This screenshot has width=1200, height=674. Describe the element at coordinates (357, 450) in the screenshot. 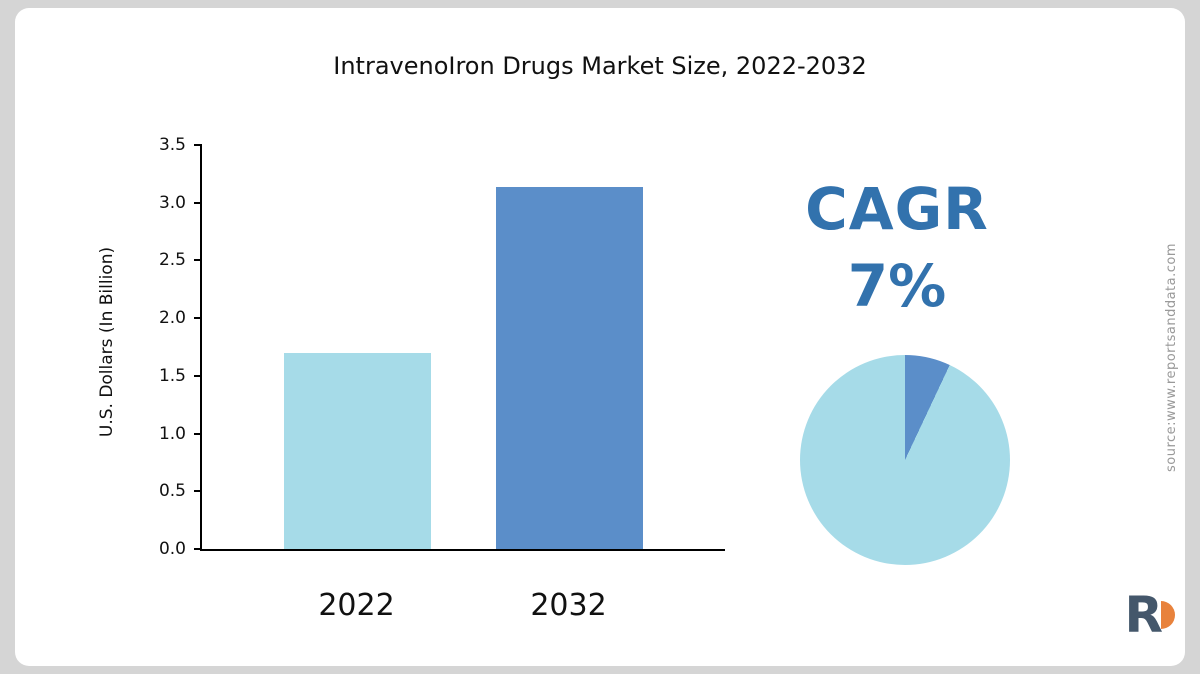

I see `bar-2022` at that location.